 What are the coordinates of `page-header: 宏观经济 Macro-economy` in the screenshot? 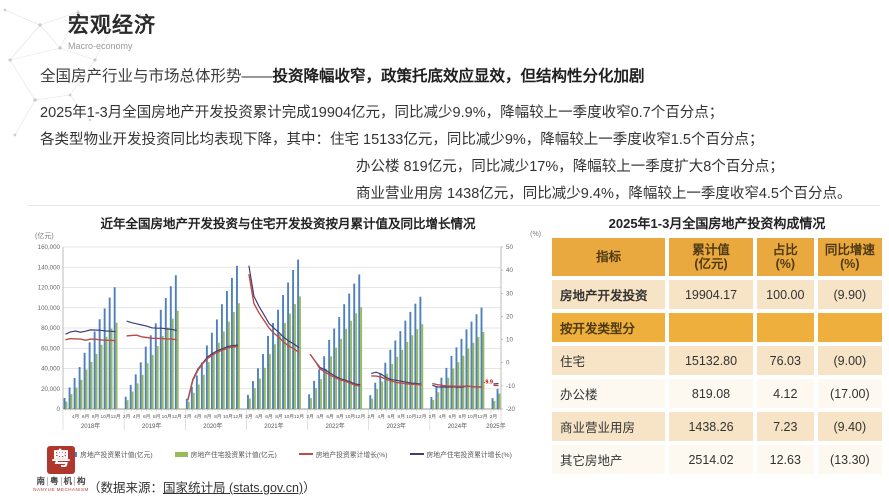 It's located at (112, 30).